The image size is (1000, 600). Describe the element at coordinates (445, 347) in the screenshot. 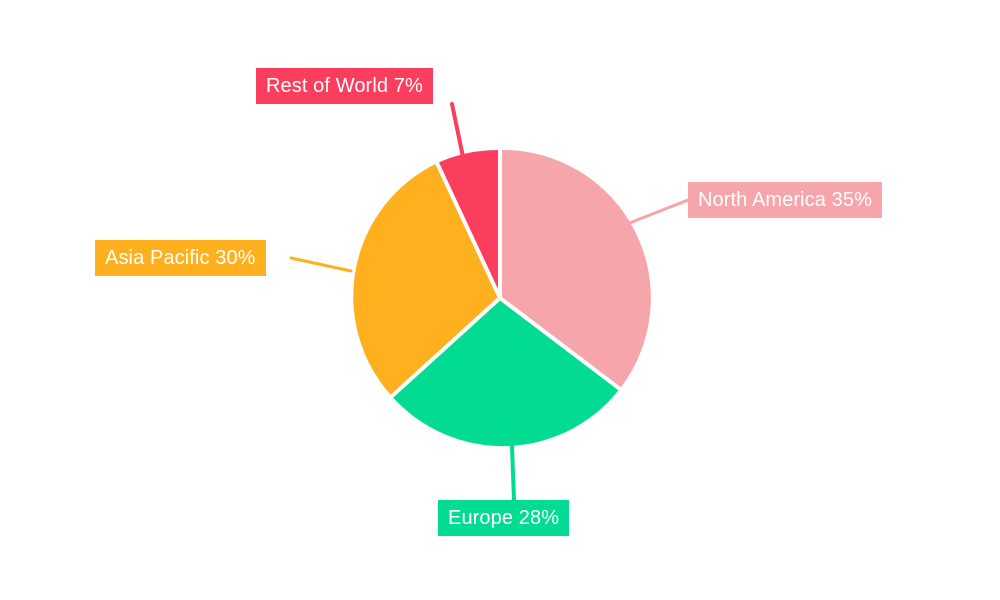

I see `separator-europe-asia-pacific` at that location.